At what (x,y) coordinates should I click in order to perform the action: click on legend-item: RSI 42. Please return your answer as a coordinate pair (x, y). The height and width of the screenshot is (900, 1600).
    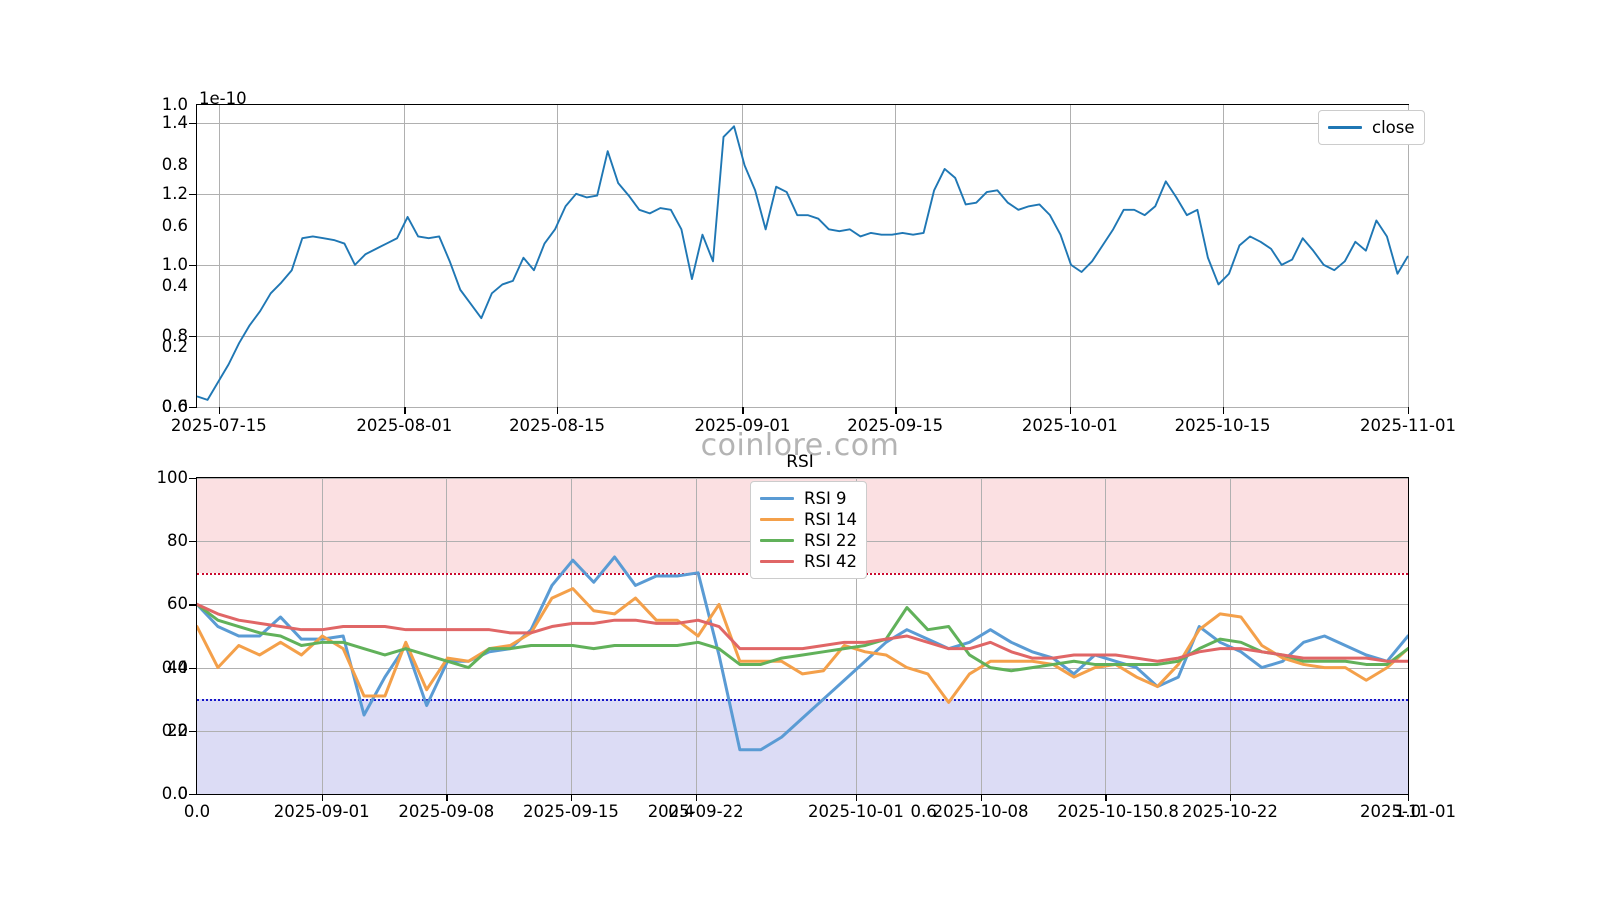
    Looking at the image, I should click on (808, 561).